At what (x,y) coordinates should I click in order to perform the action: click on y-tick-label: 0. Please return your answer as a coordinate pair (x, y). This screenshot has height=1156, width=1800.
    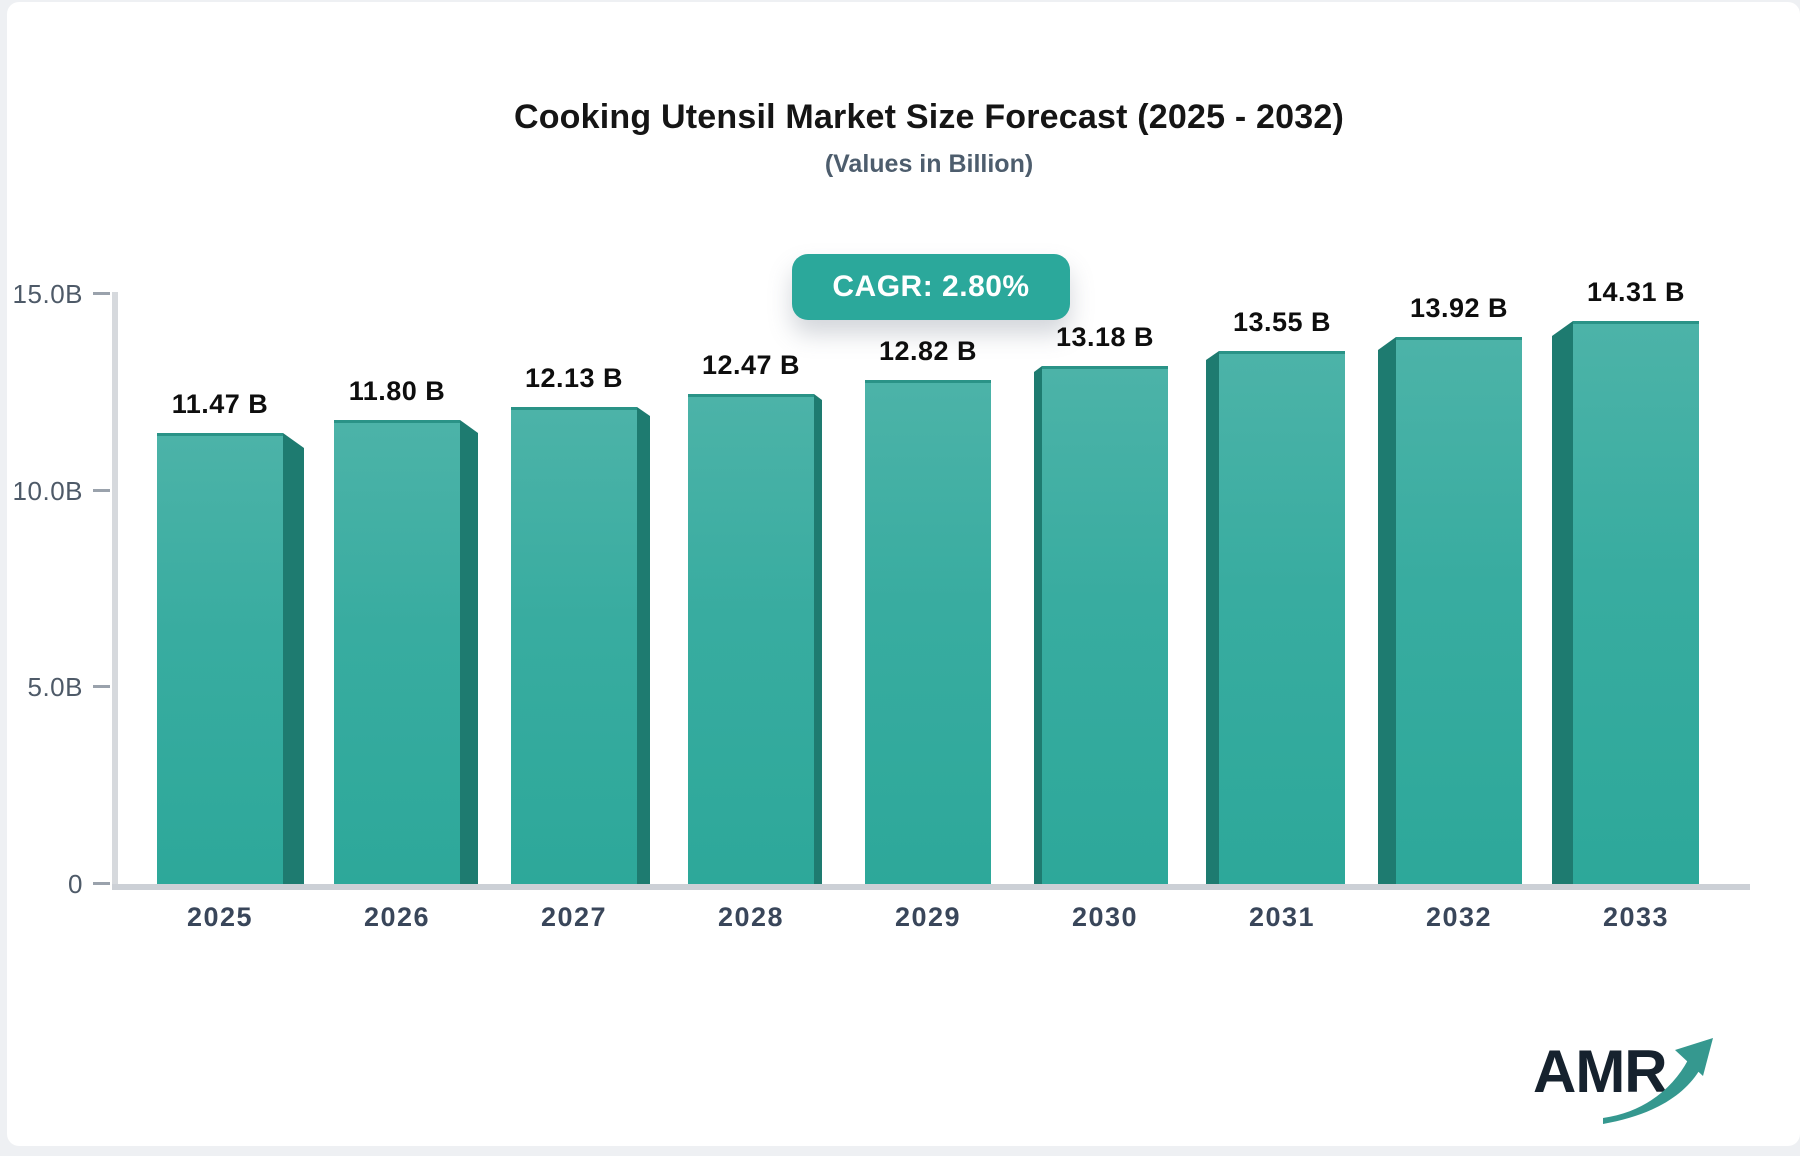
    Looking at the image, I should click on (75, 884).